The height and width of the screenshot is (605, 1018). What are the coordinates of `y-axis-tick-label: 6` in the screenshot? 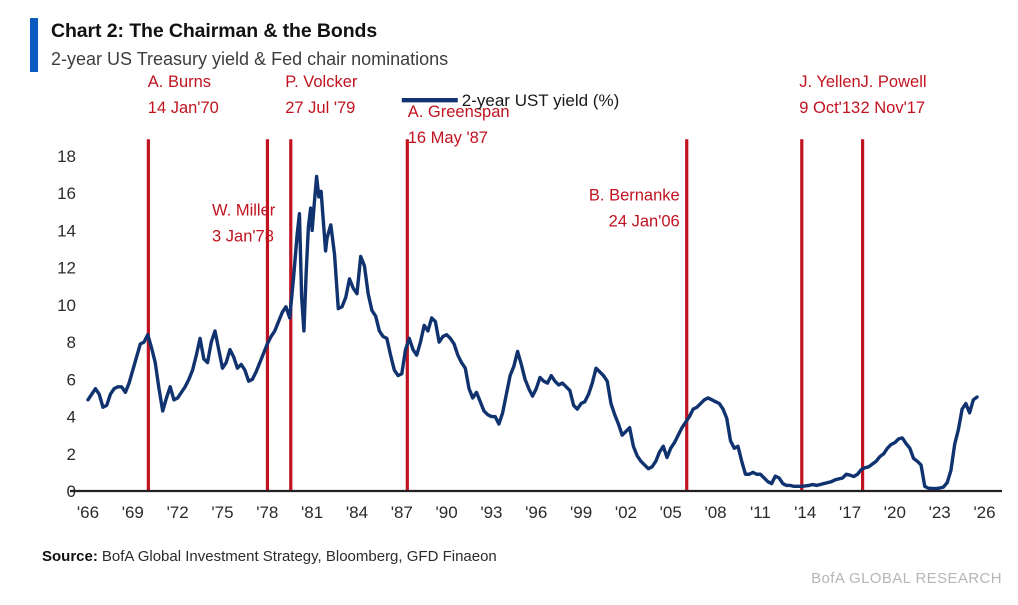 It's located at (71, 379).